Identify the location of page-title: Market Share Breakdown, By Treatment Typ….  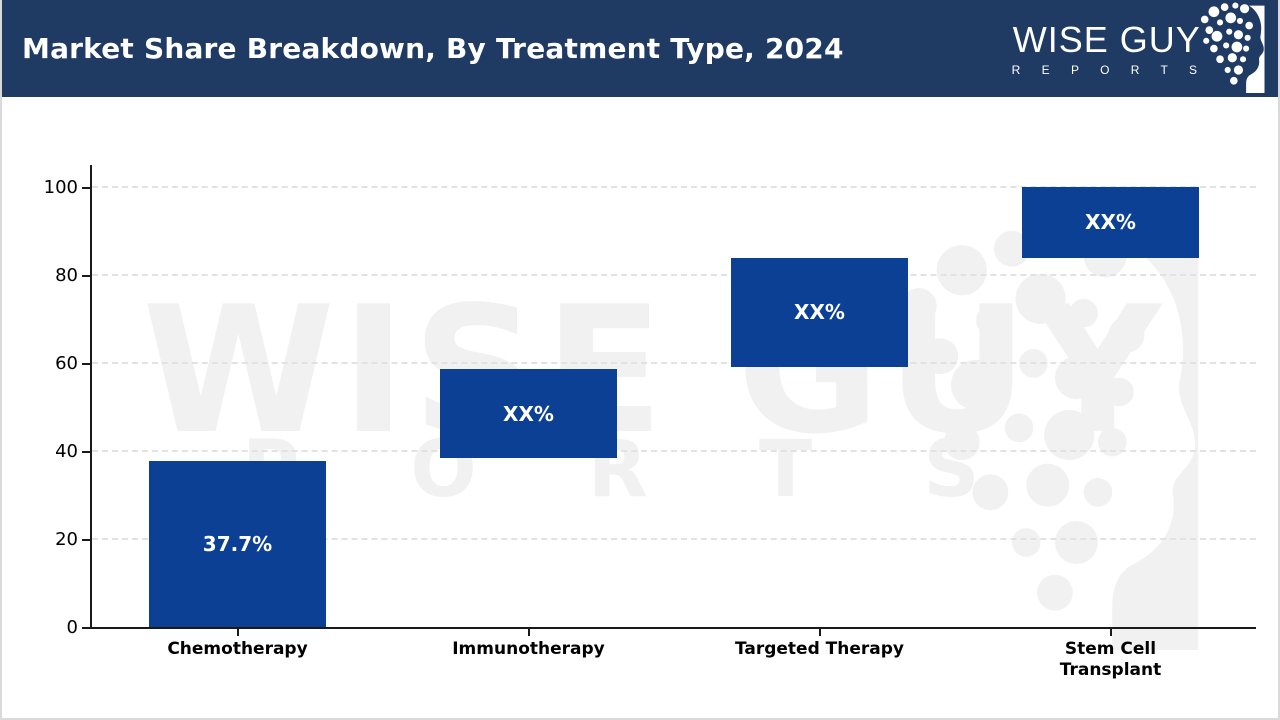
(433, 48).